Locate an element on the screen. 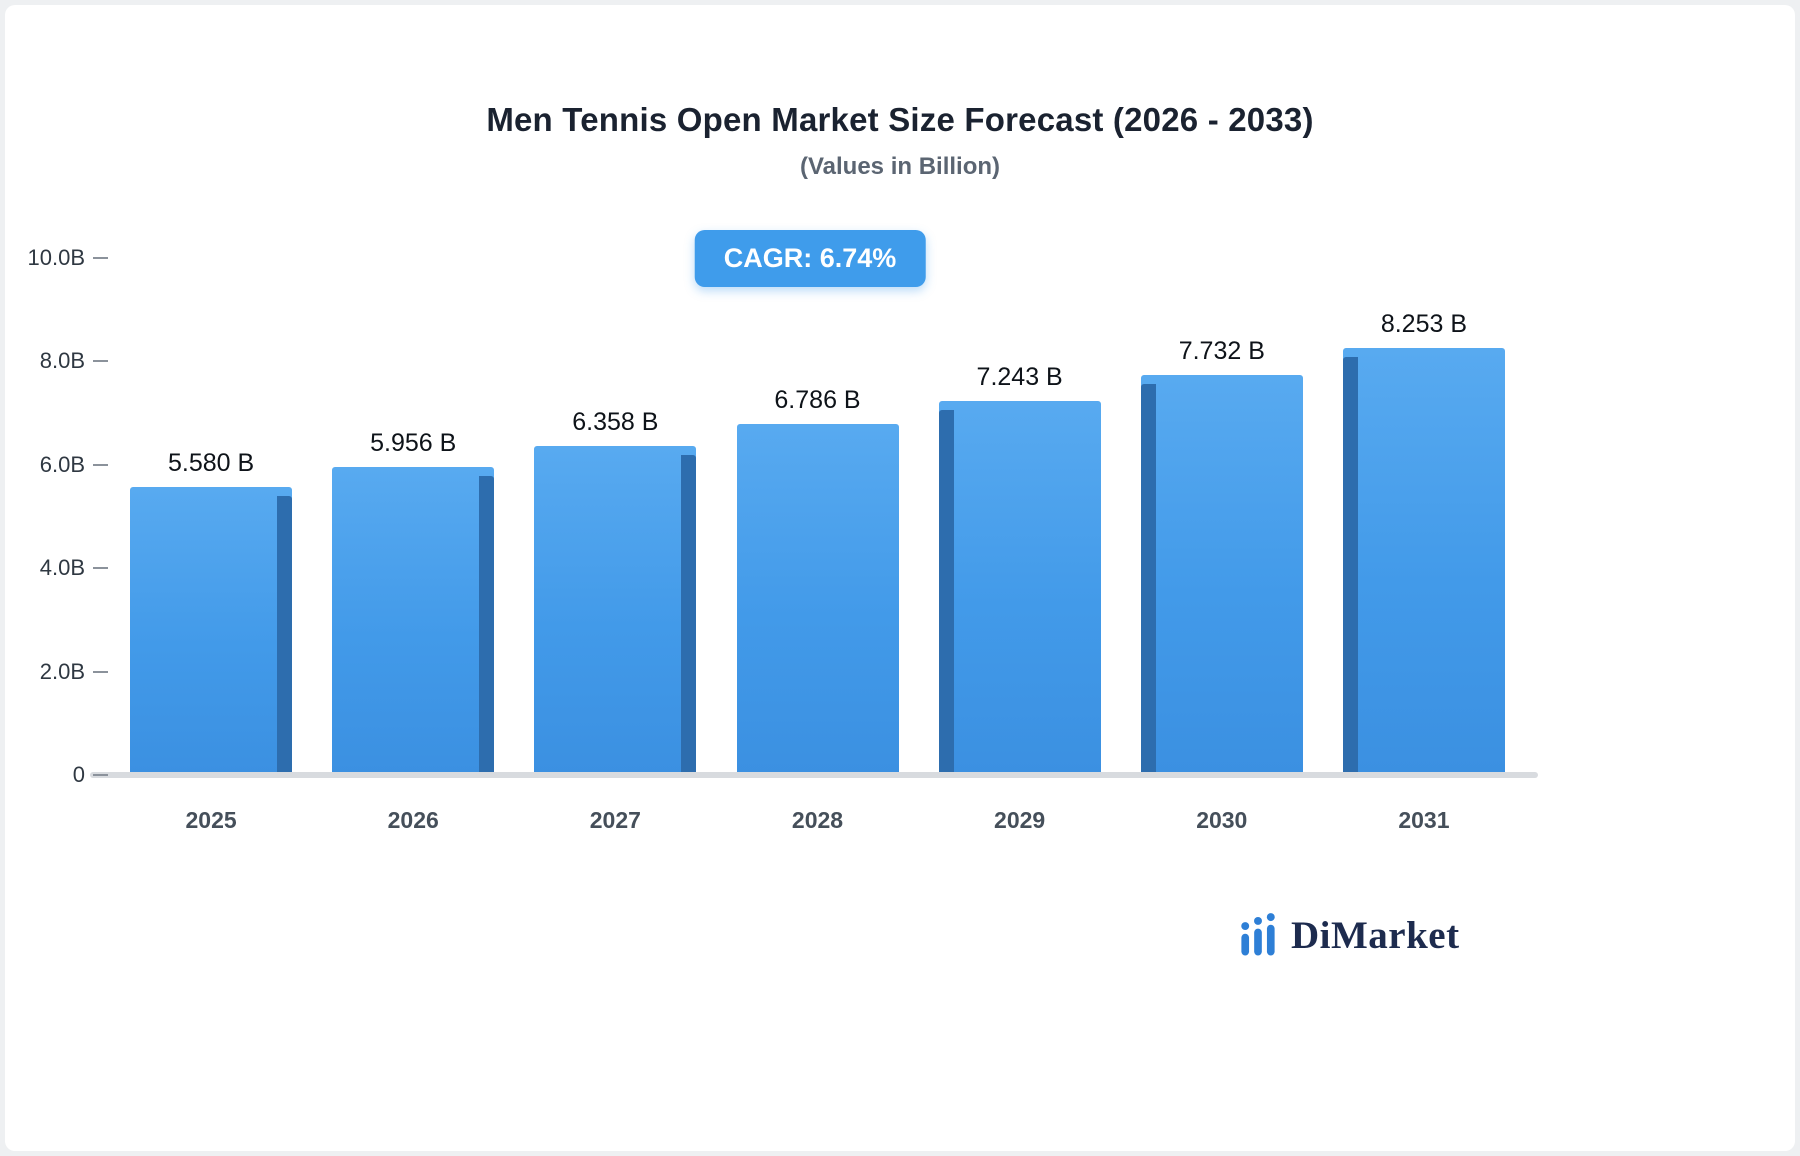 The image size is (1800, 1156). y-axis-tick-label: 0 is located at coordinates (78, 774).